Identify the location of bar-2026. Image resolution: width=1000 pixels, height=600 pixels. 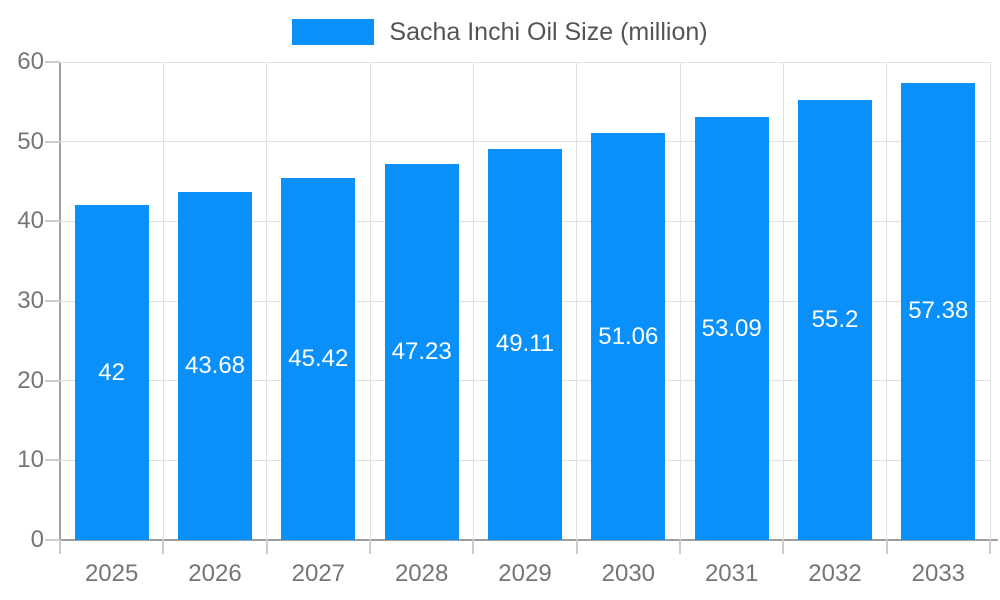
(215, 366).